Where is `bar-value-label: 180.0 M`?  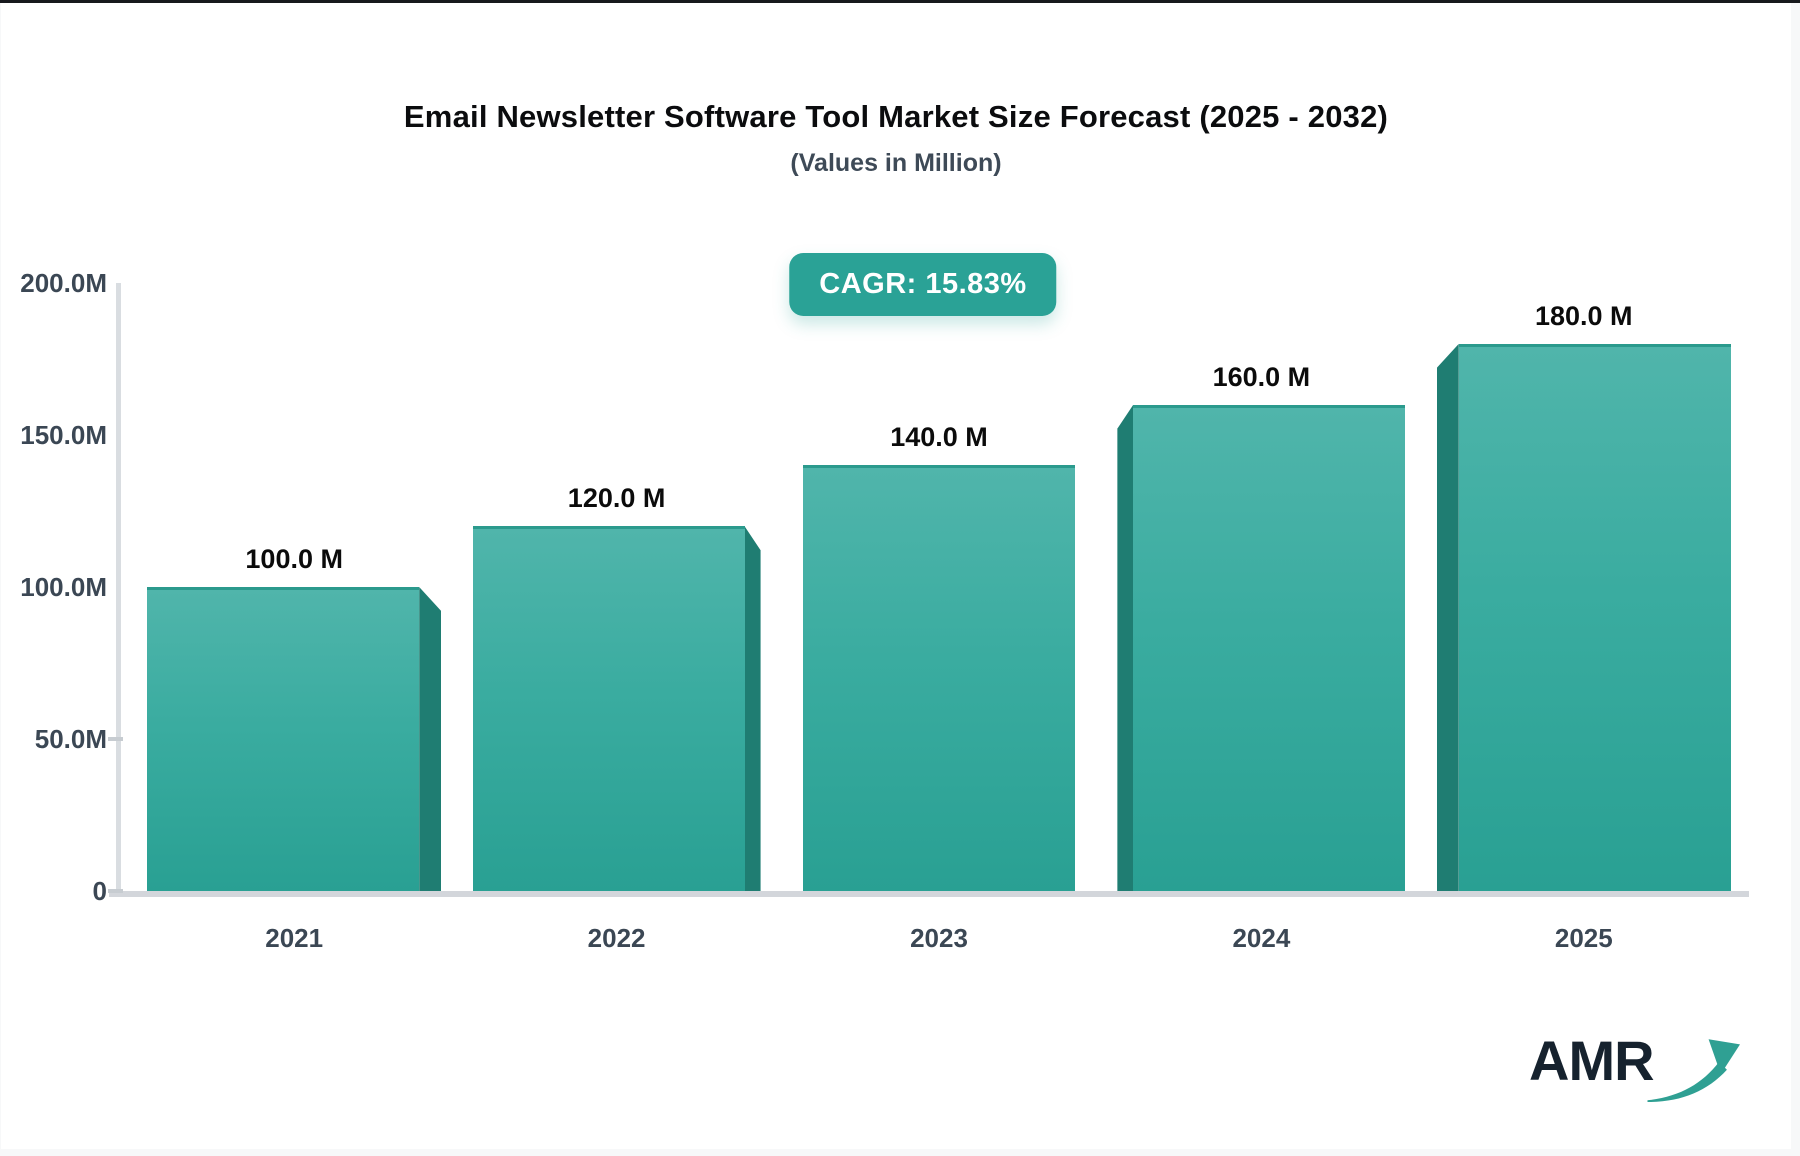 bar-value-label: 180.0 M is located at coordinates (1583, 315).